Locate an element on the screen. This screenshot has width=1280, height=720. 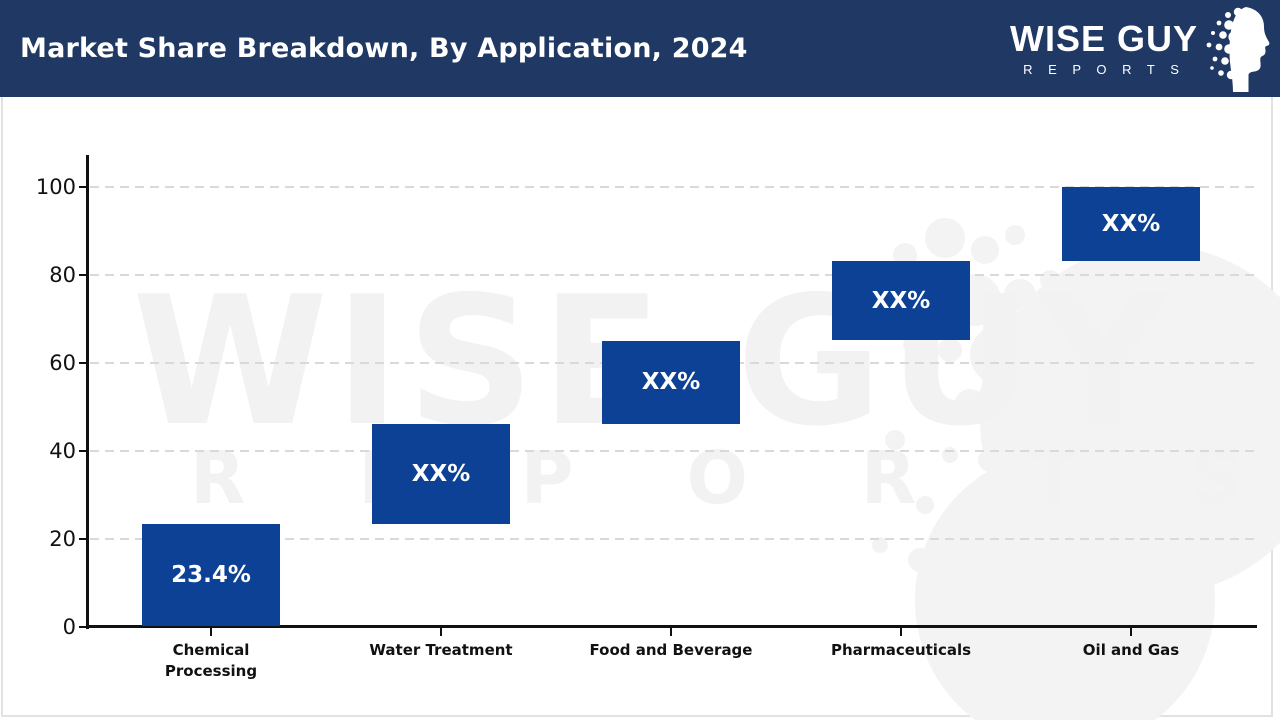
y-tick-label: 40 is located at coordinates (62, 450).